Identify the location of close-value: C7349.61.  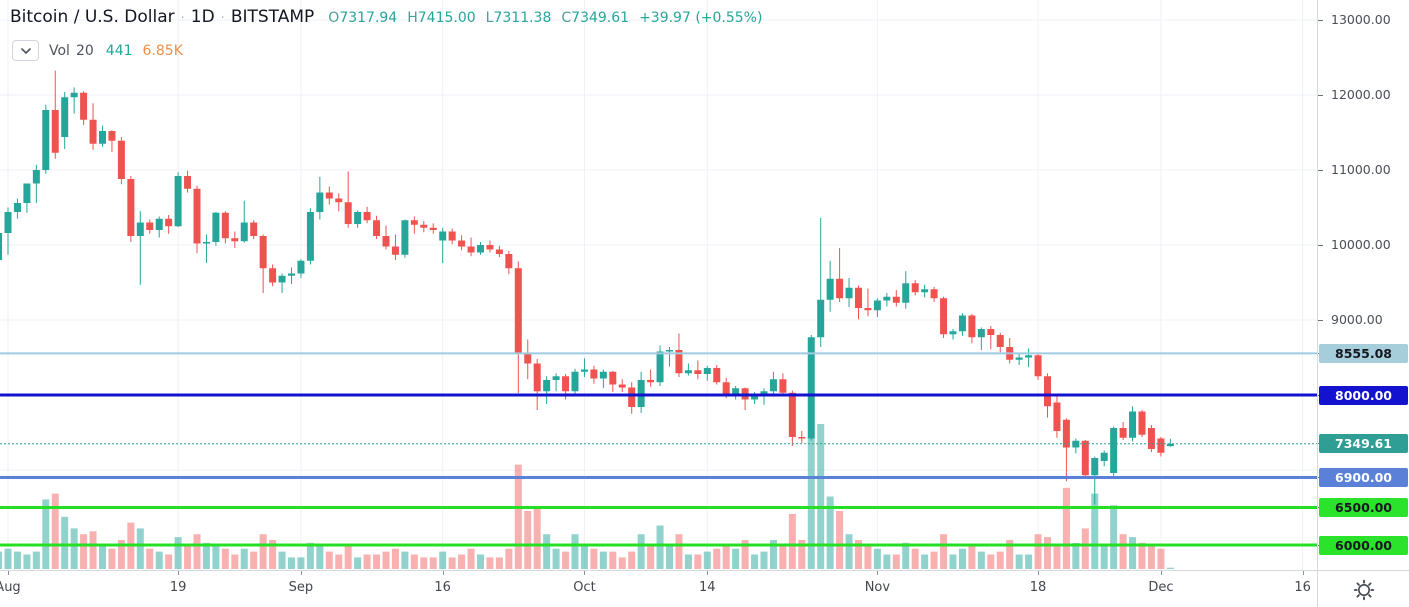
(595, 18).